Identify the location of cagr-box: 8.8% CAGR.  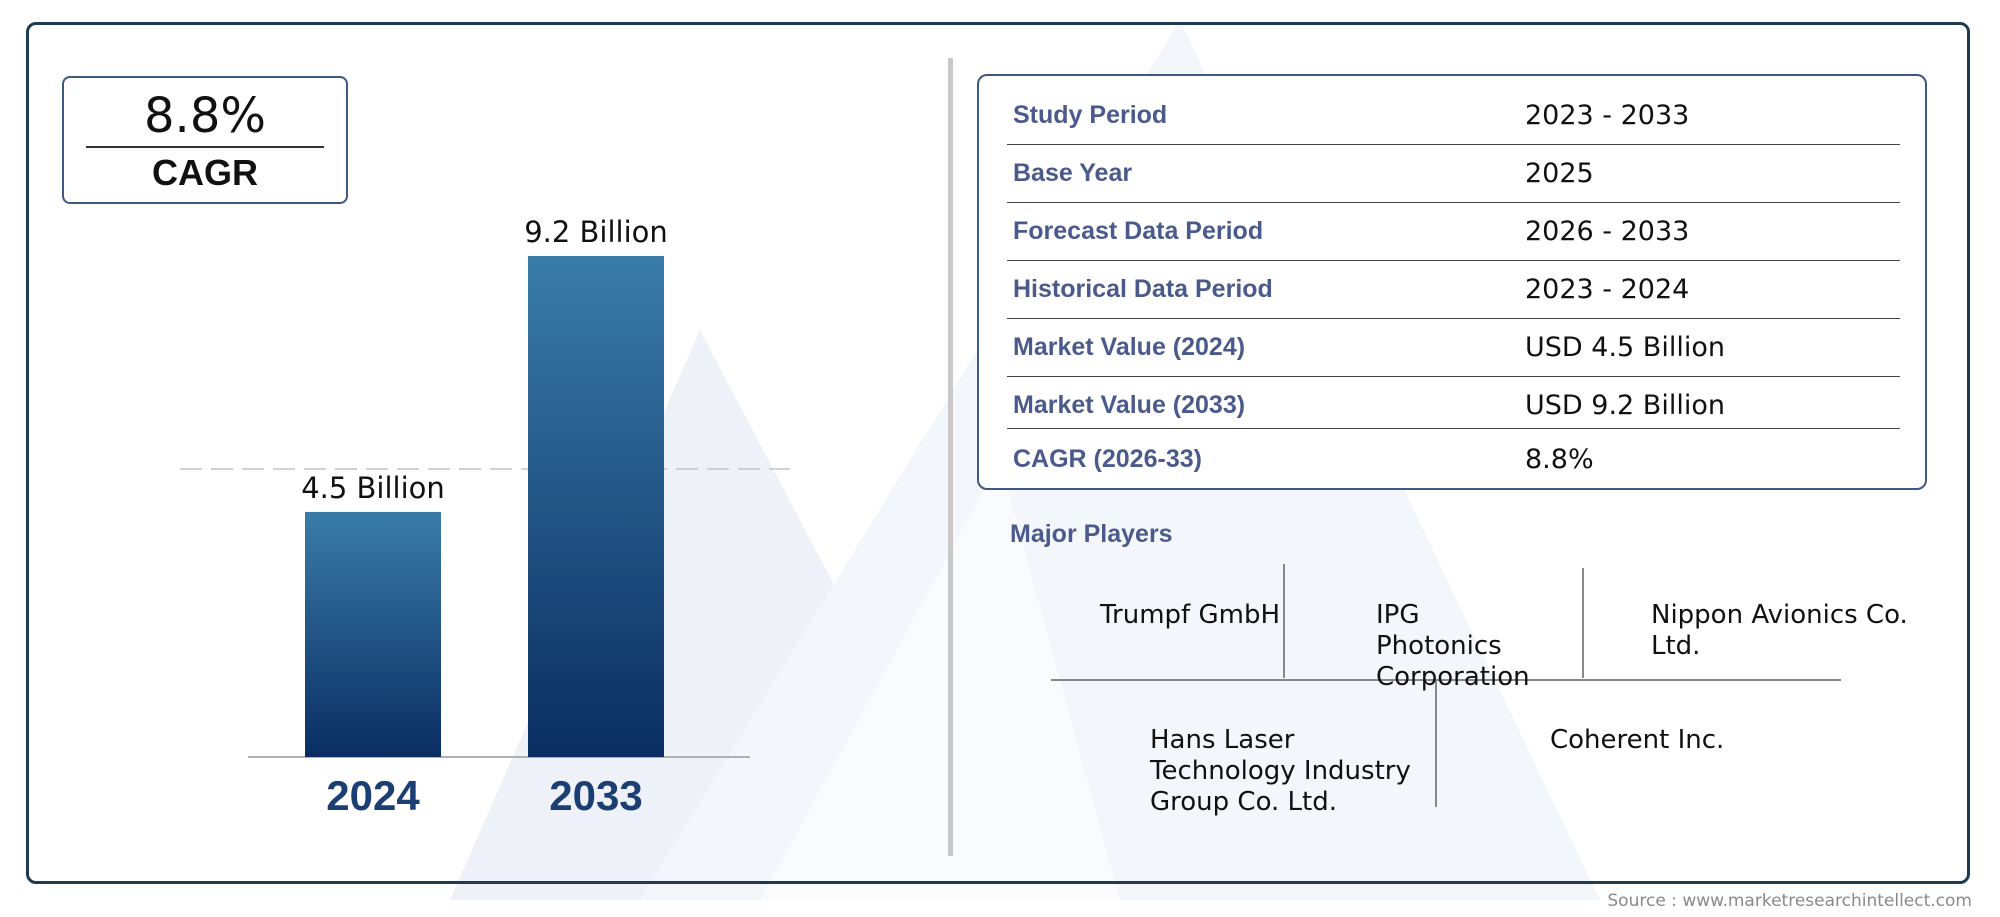
(205, 140).